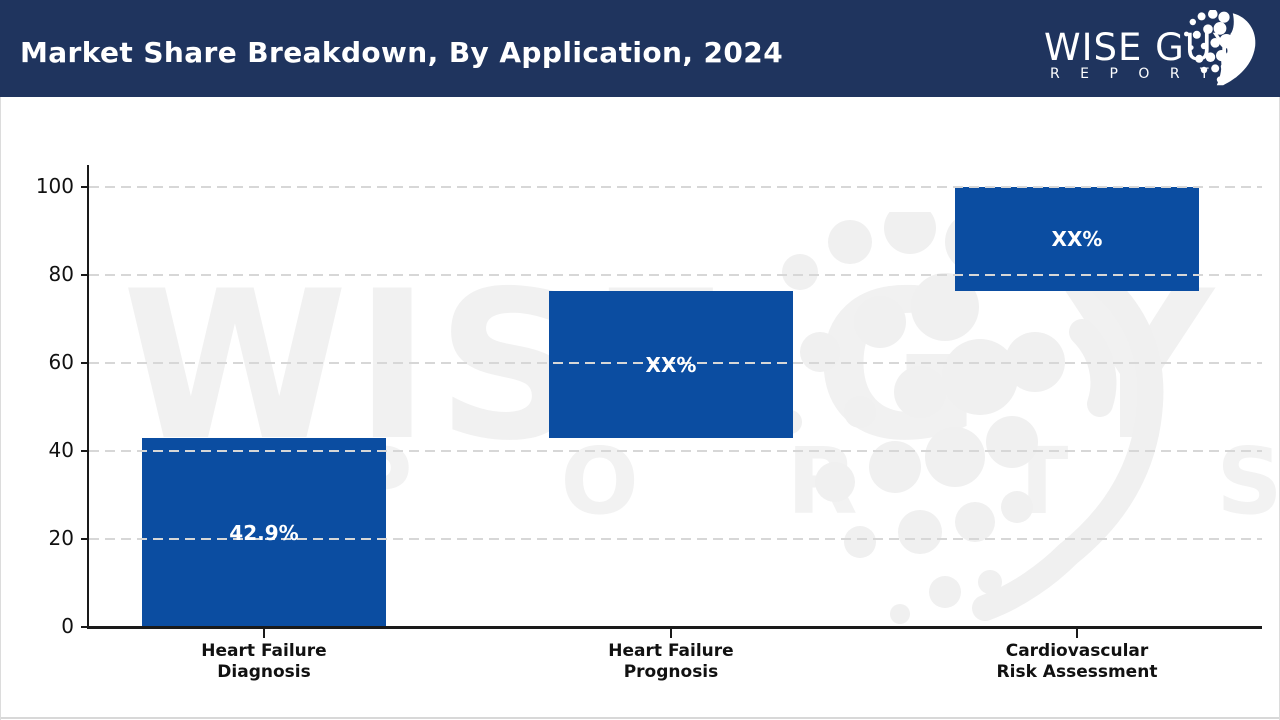 The height and width of the screenshot is (720, 1280). I want to click on face-dots-icon, so click(1220, 48).